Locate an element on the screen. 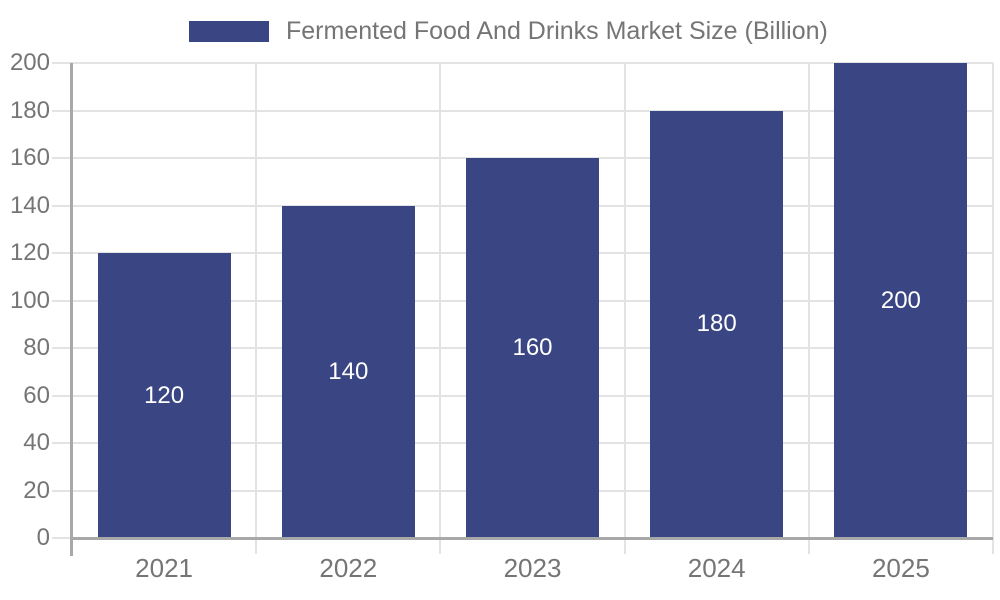 The height and width of the screenshot is (600, 1000). y-axis-label-40: 40 is located at coordinates (36, 442).